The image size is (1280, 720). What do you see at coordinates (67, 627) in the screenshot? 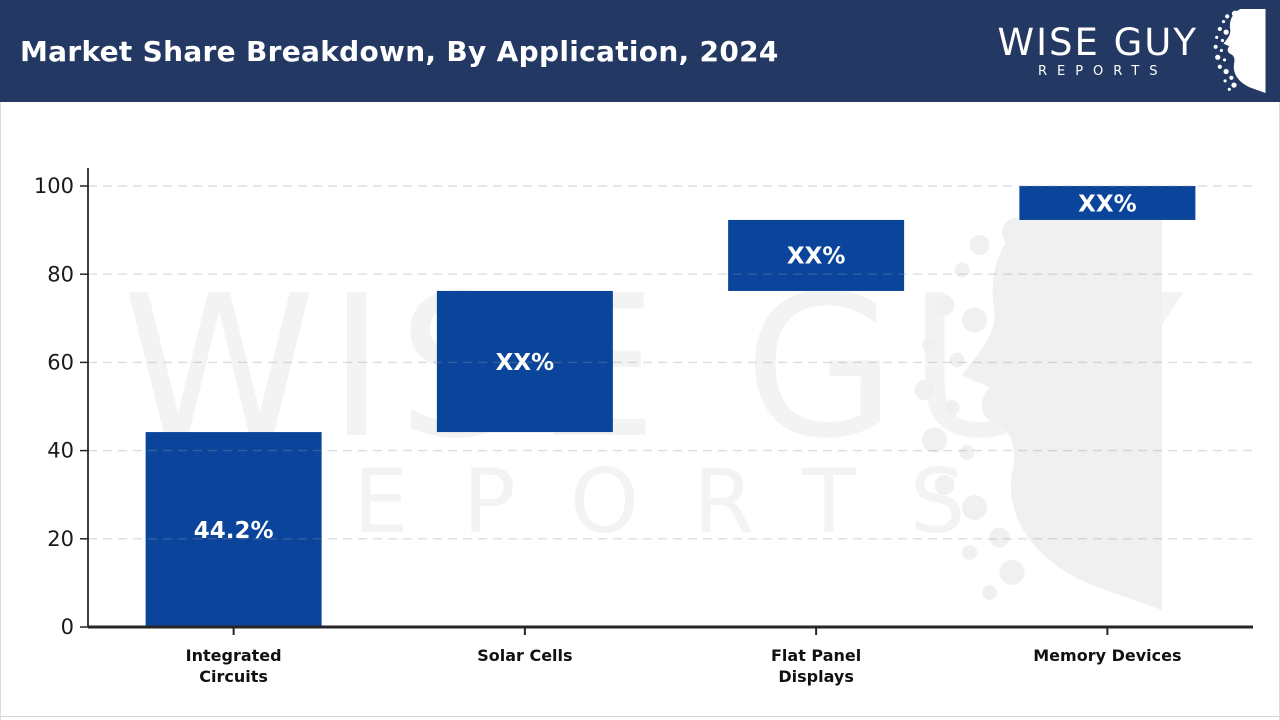
I see `y-tick-label: 0` at bounding box center [67, 627].